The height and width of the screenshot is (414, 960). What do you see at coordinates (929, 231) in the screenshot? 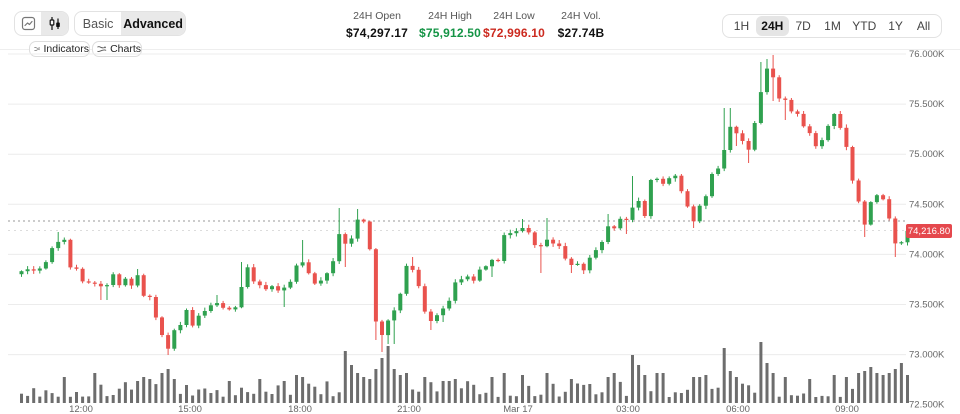
I see `svg-text: 74,216.80` at bounding box center [929, 231].